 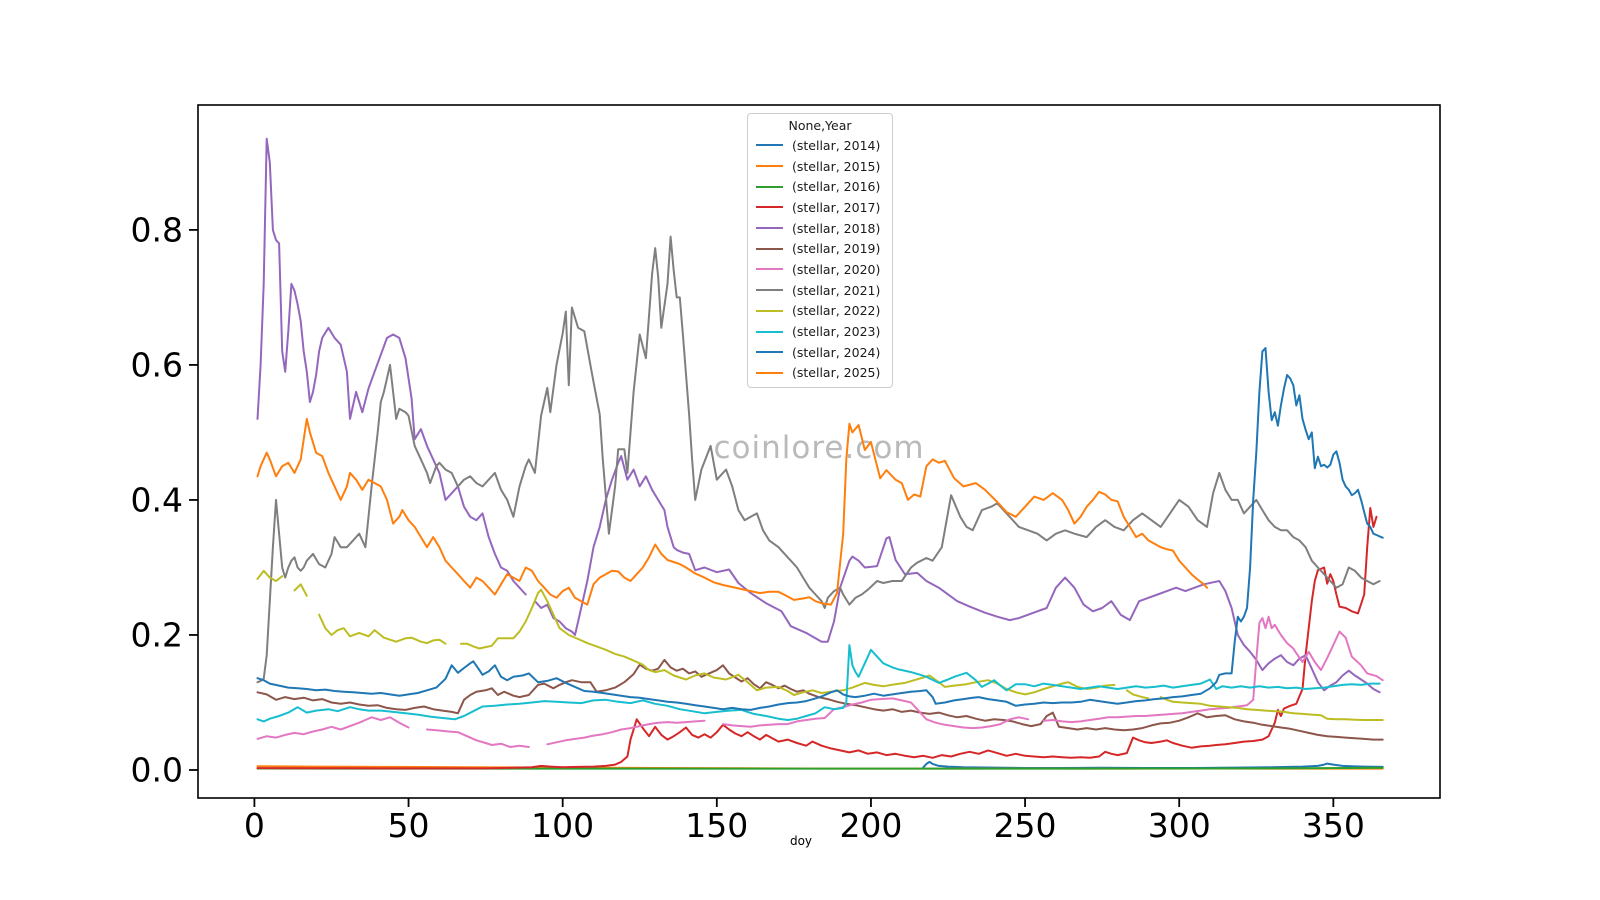 I want to click on legend-item: (stellar, 2020), so click(x=820, y=269).